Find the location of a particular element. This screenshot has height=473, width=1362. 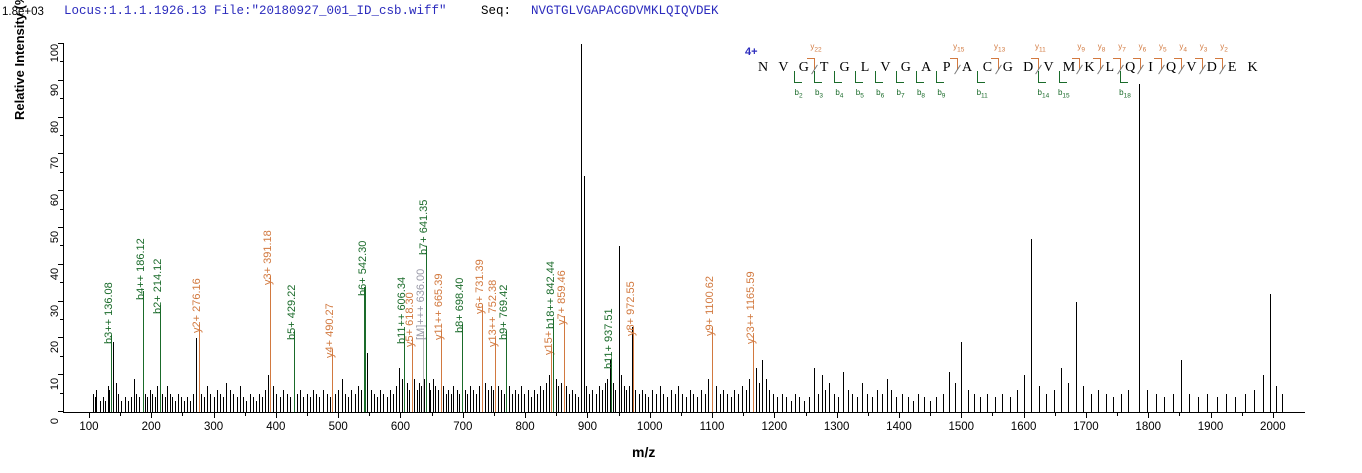

x-tick-label: 800 is located at coordinates (525, 427).